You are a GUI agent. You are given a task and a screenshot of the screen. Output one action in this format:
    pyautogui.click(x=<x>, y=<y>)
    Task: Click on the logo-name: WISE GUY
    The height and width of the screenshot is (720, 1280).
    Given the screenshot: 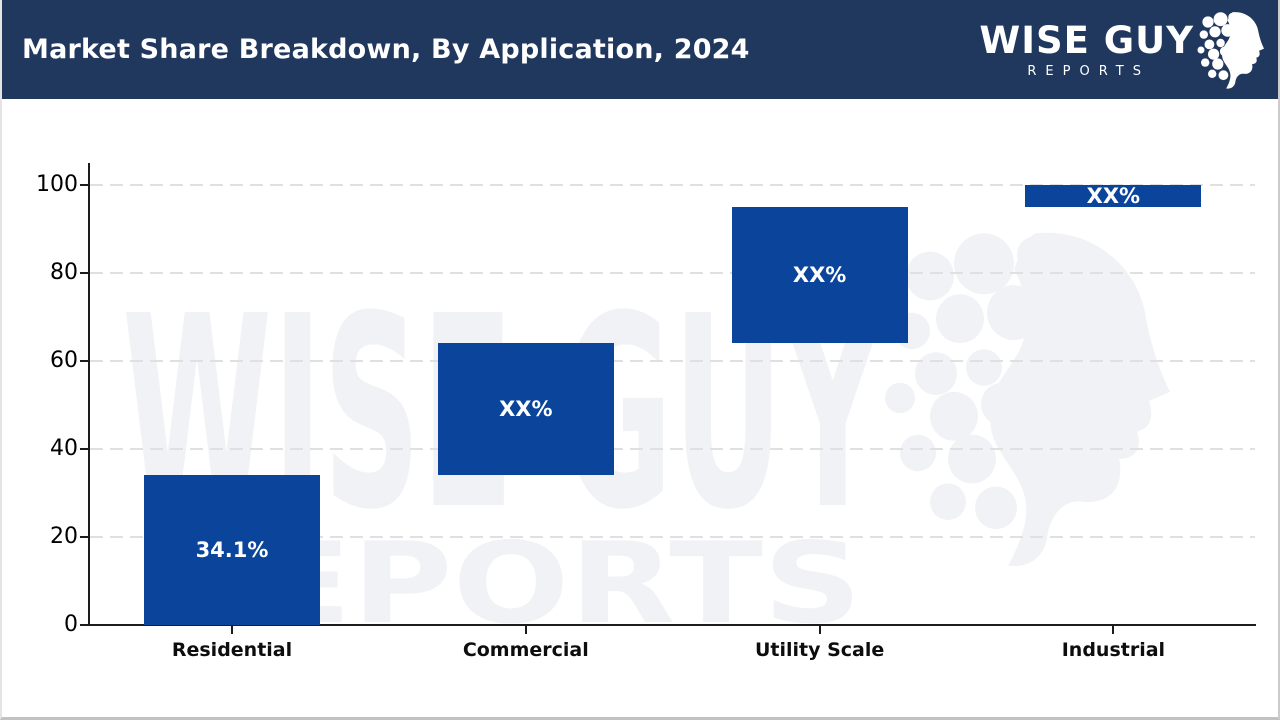 What is the action you would take?
    pyautogui.click(x=1086, y=40)
    